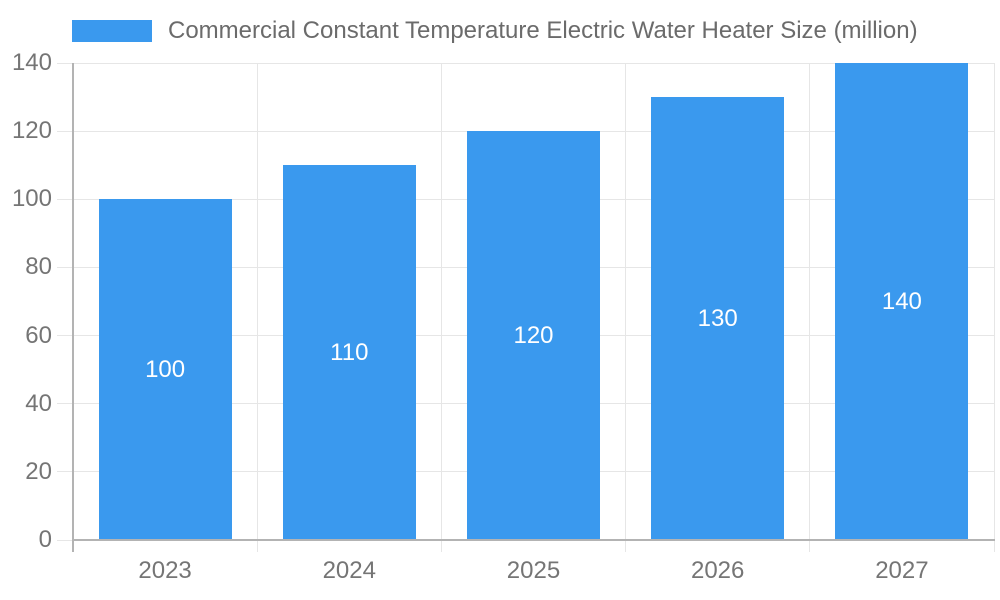  I want to click on bar-value-label: 120, so click(533, 335).